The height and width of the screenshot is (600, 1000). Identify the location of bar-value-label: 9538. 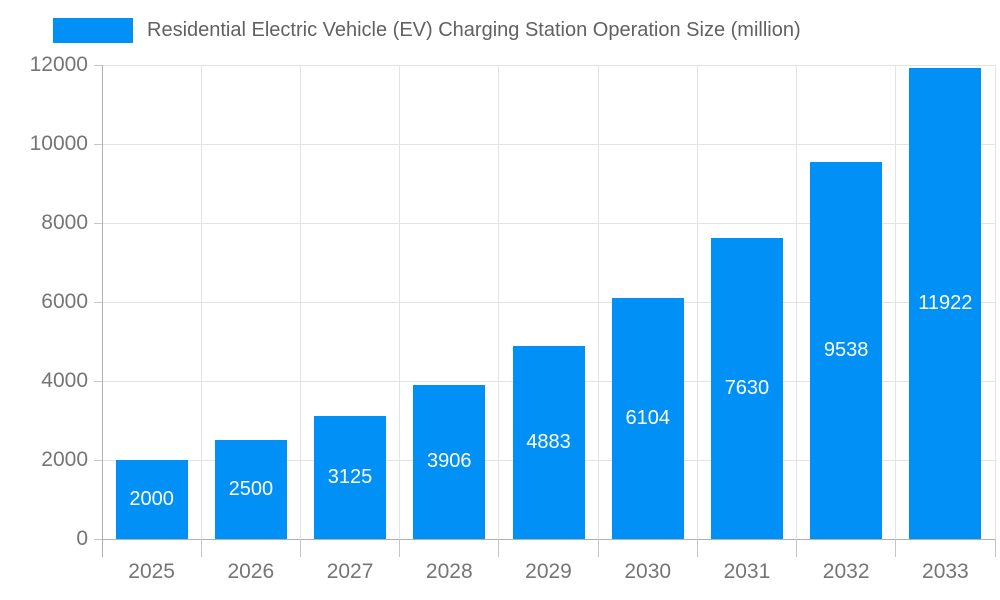
(846, 350).